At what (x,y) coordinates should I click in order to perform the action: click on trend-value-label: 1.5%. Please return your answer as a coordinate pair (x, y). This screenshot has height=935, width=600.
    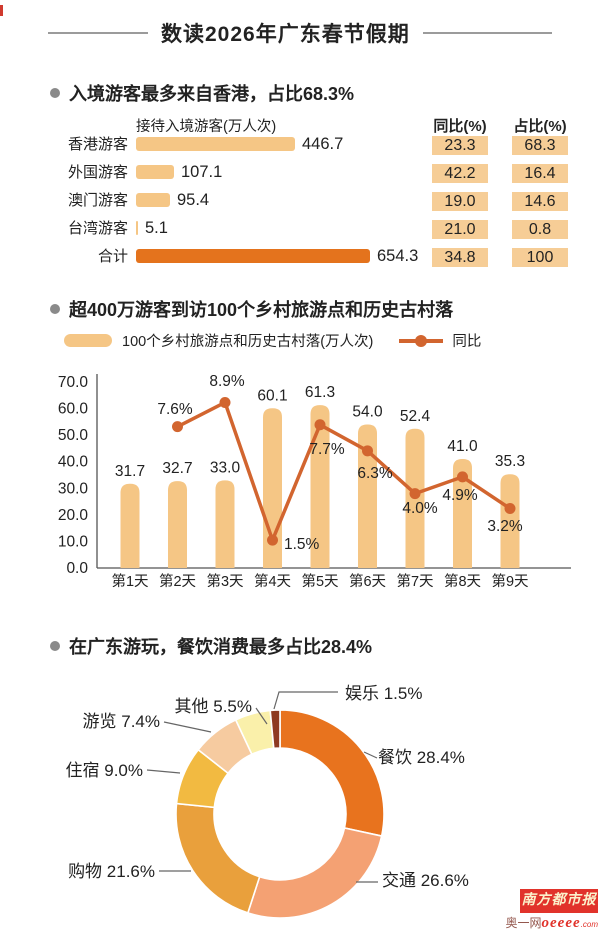
    Looking at the image, I should click on (302, 544).